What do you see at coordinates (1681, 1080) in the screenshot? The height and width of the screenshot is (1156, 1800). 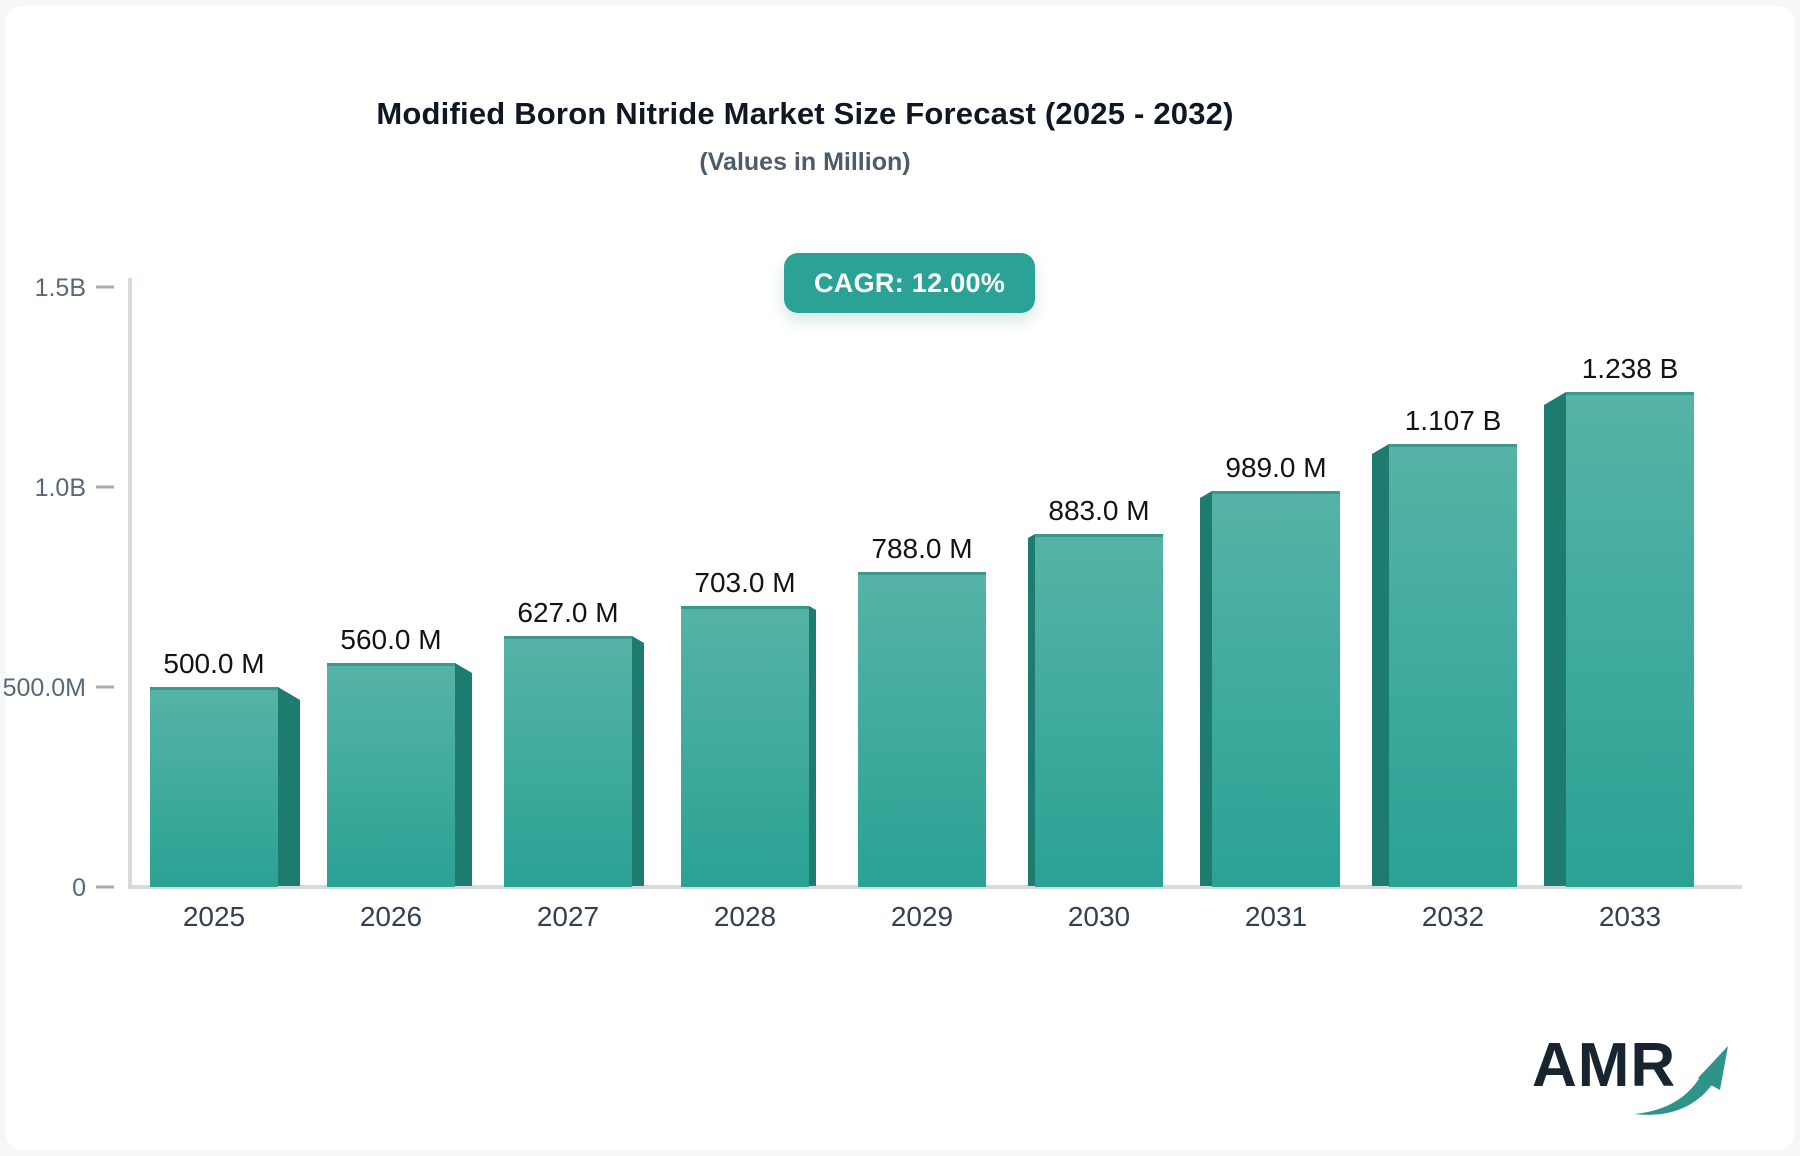 I see `growth-arrow-icon` at bounding box center [1681, 1080].